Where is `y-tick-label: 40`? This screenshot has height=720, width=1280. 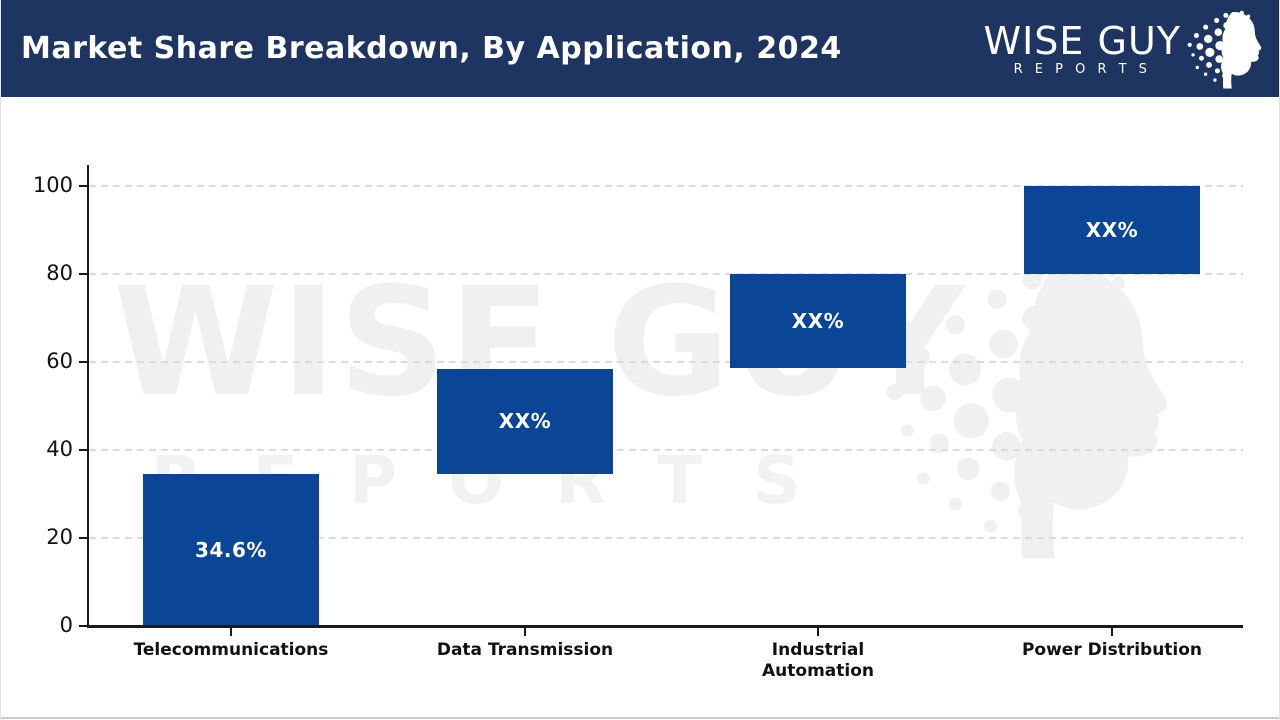 y-tick-label: 40 is located at coordinates (59, 449).